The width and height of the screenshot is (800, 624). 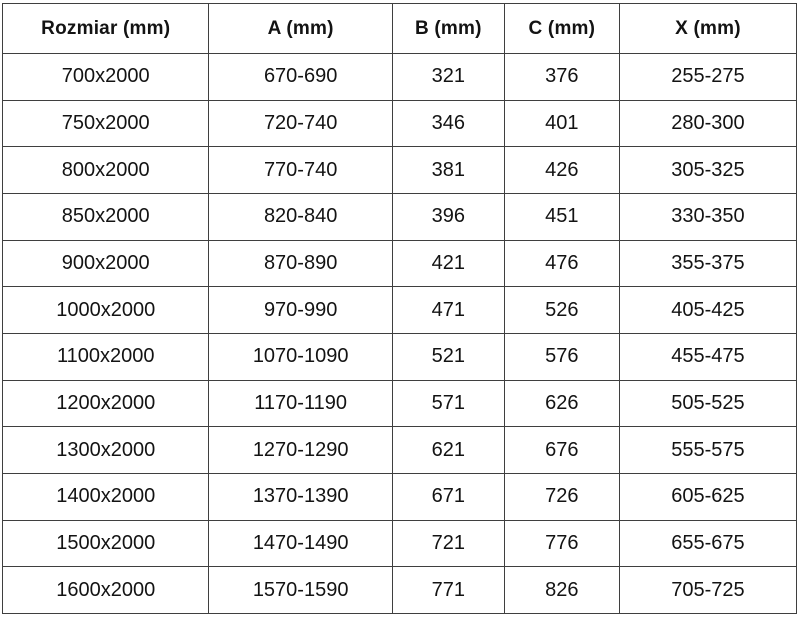 I want to click on table-cell: 700x2000, so click(x=105, y=77).